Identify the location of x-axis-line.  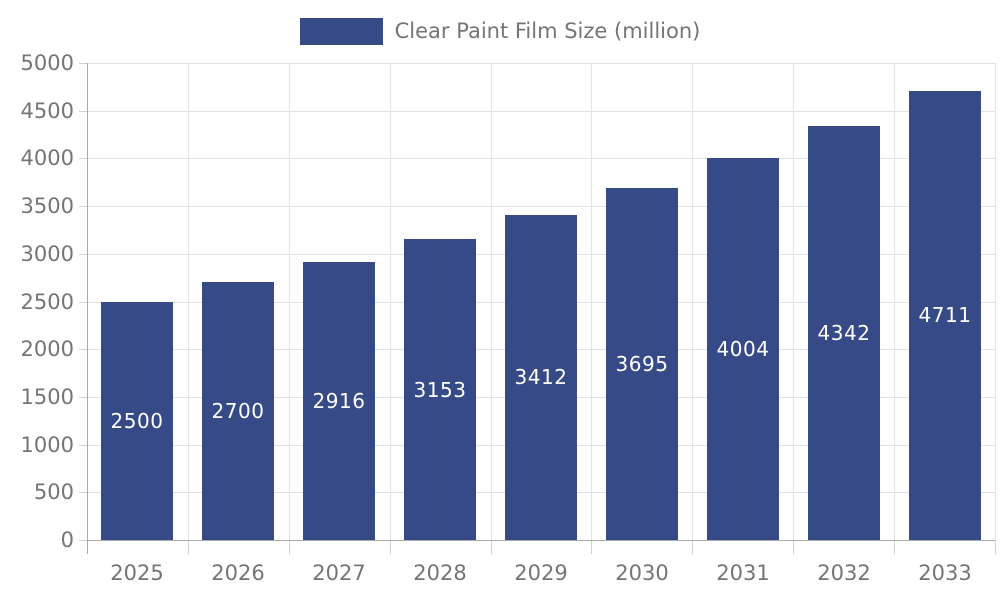
(541, 540).